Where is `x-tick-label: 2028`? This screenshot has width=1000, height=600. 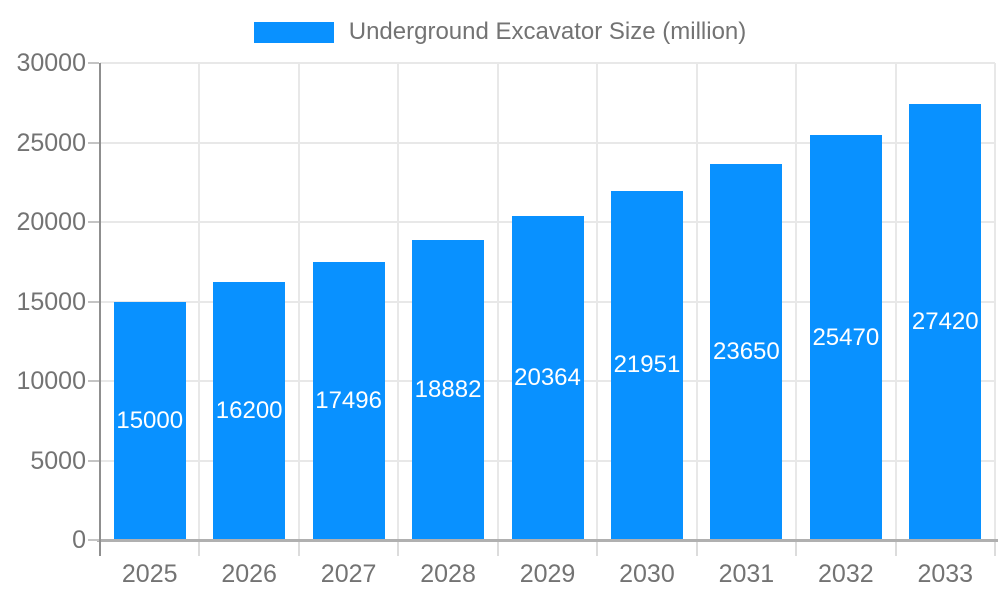
x-tick-label: 2028 is located at coordinates (448, 574).